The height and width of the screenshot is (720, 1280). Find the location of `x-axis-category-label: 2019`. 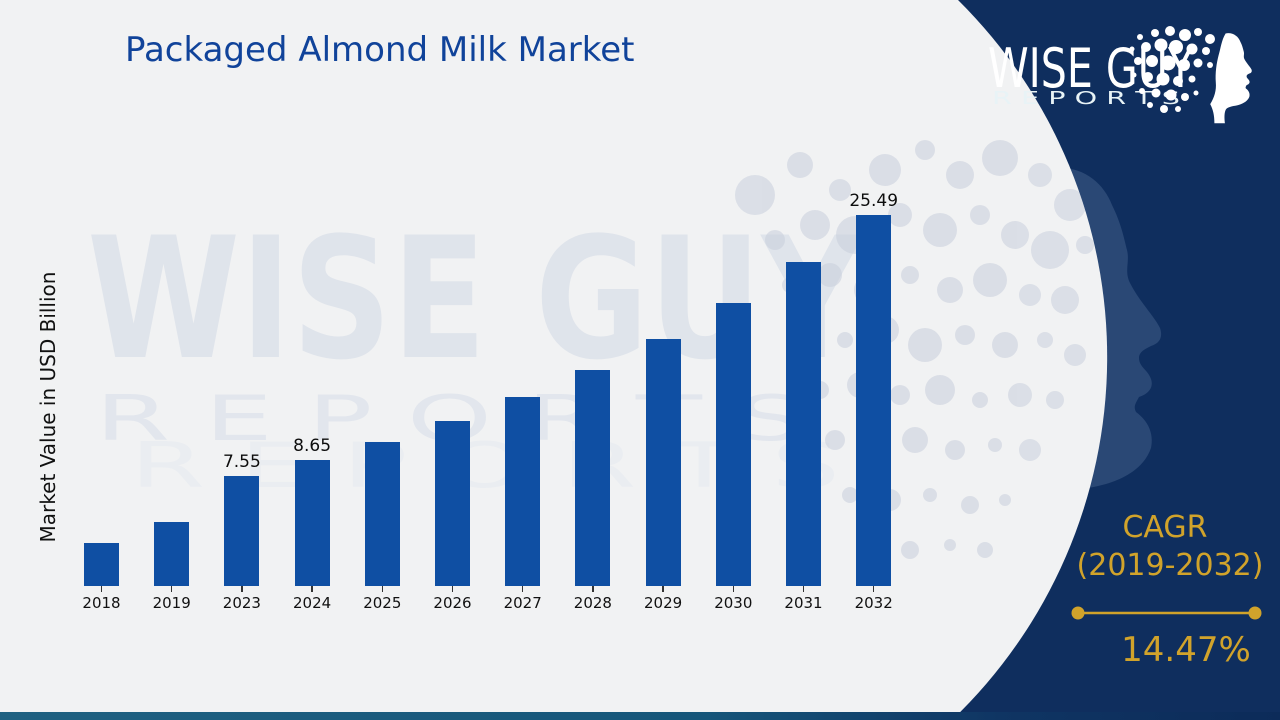

x-axis-category-label: 2019 is located at coordinates (171, 603).